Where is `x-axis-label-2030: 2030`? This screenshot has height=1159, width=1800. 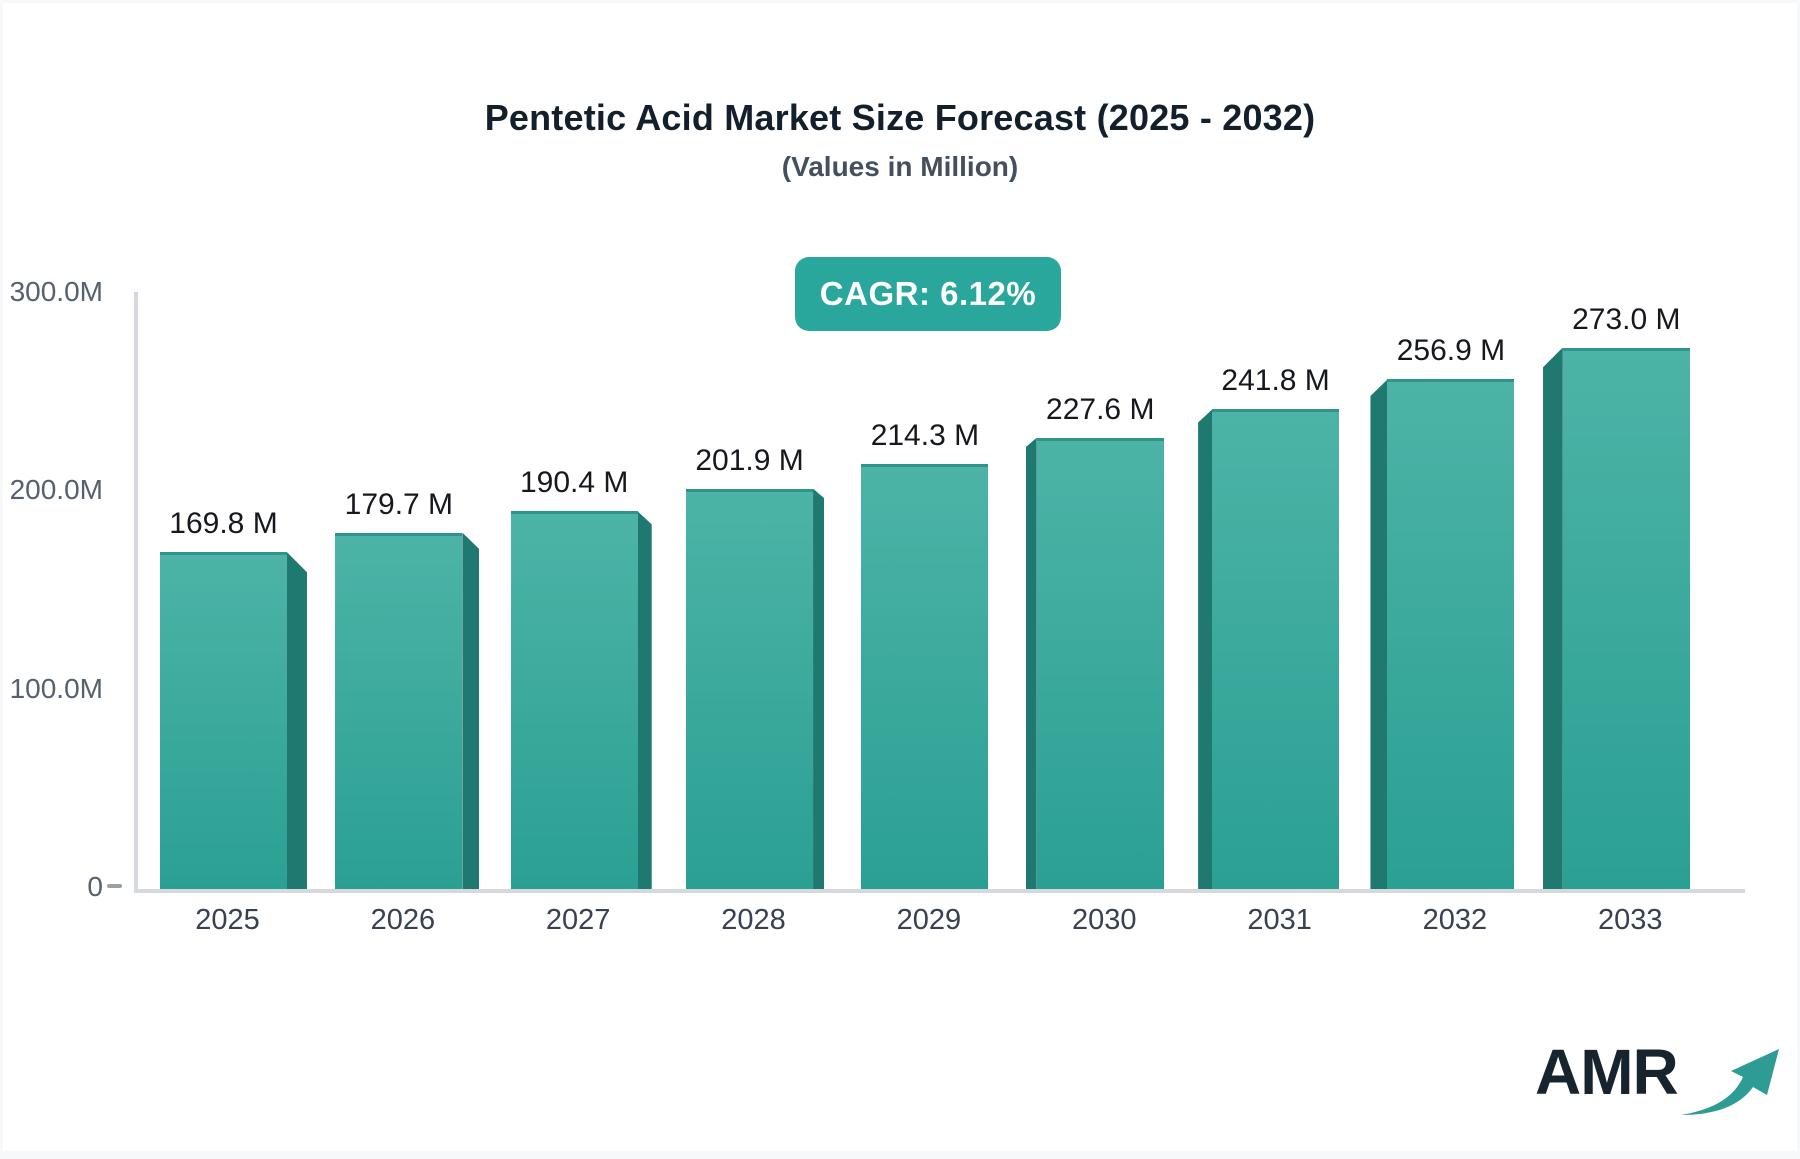 x-axis-label-2030: 2030 is located at coordinates (1104, 920).